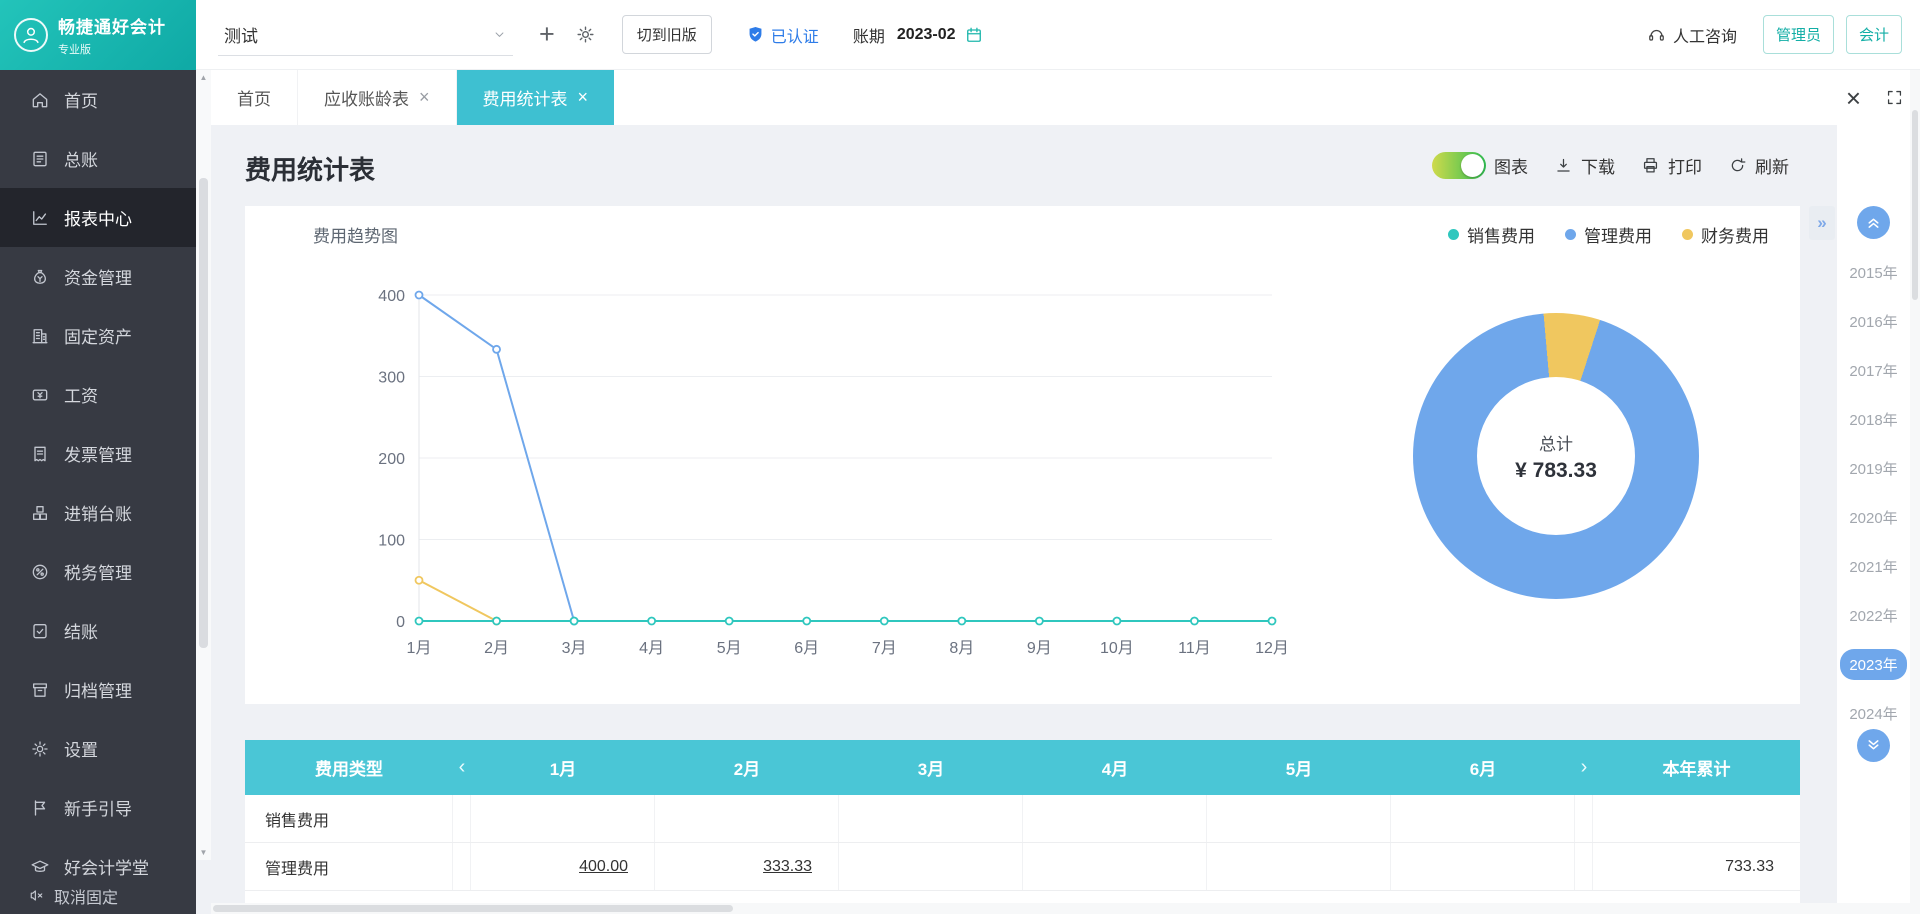 This screenshot has width=1920, height=914. I want to click on scroll-up-arrow-icon: ▲, so click(203, 77).